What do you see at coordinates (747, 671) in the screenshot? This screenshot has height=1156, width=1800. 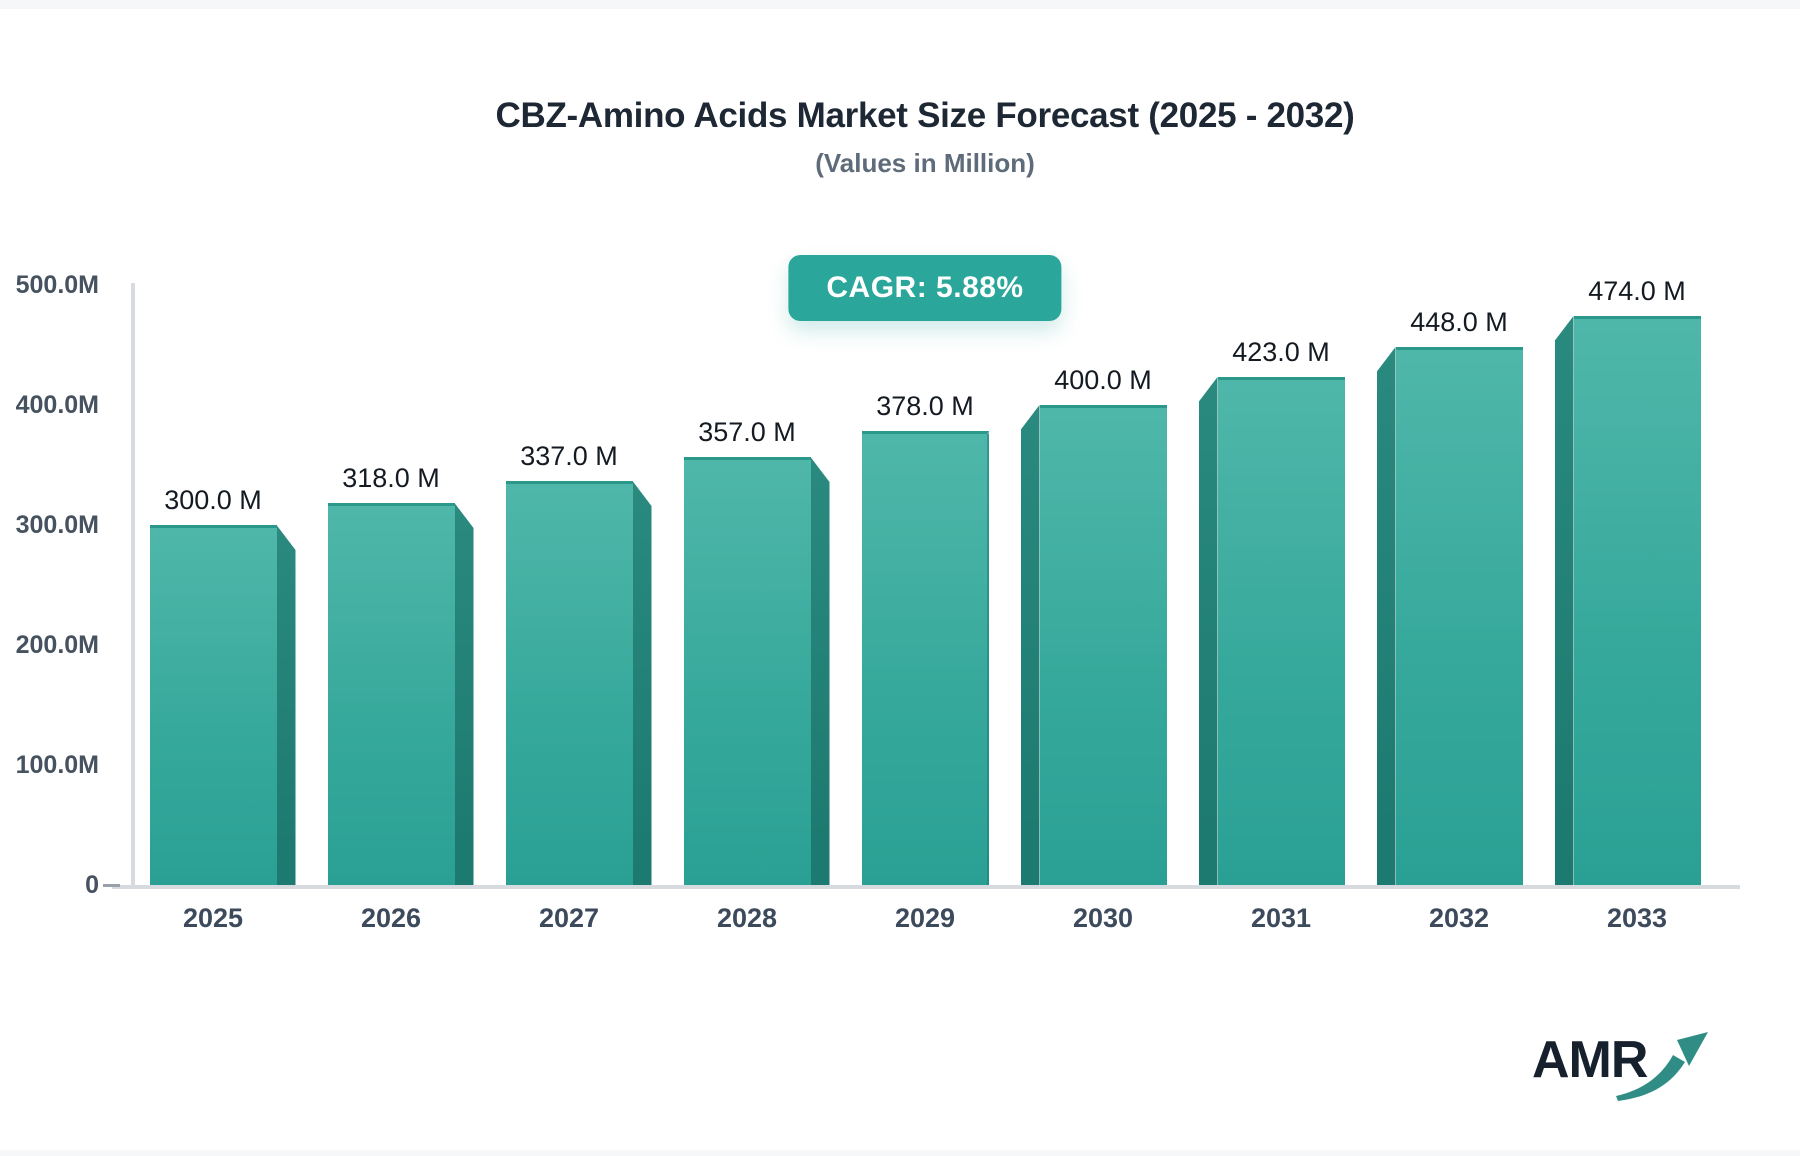 I see `bar-2028` at bounding box center [747, 671].